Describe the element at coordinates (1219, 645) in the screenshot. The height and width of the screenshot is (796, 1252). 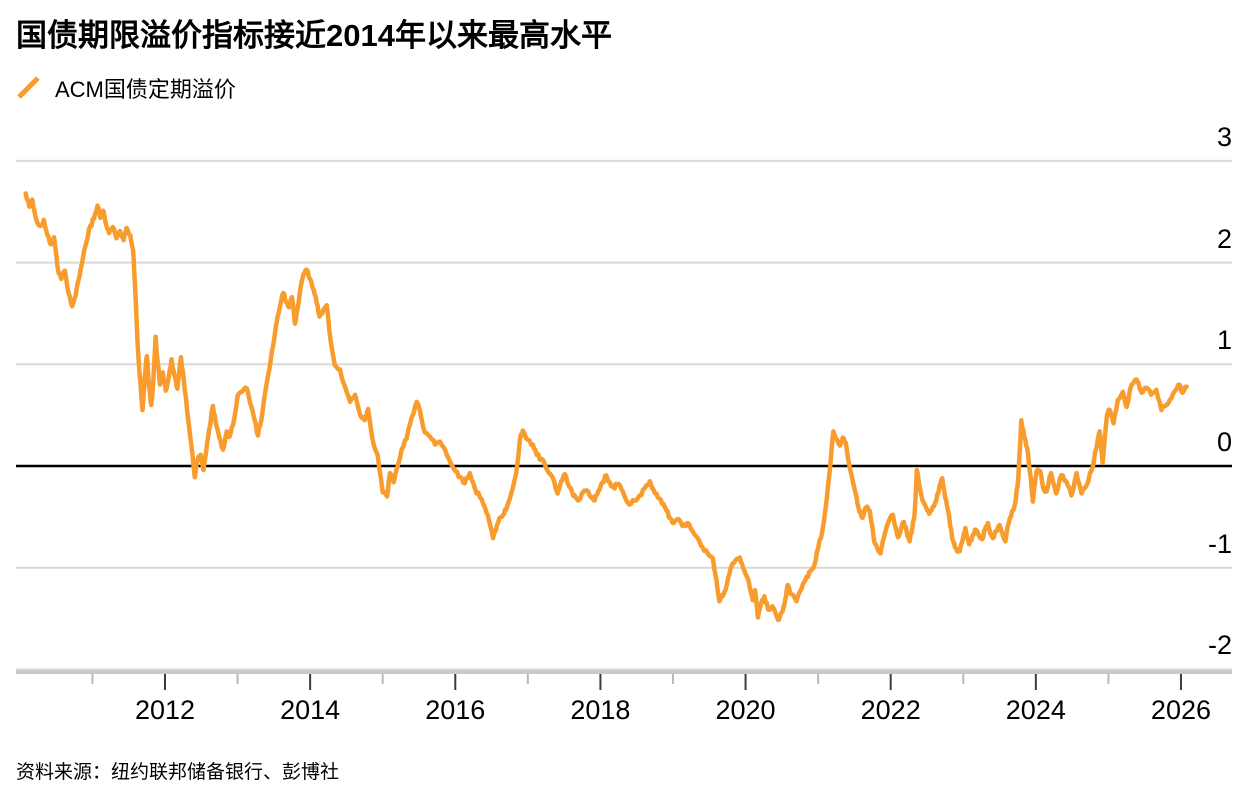
I see `y-axis-tick-label: -2` at that location.